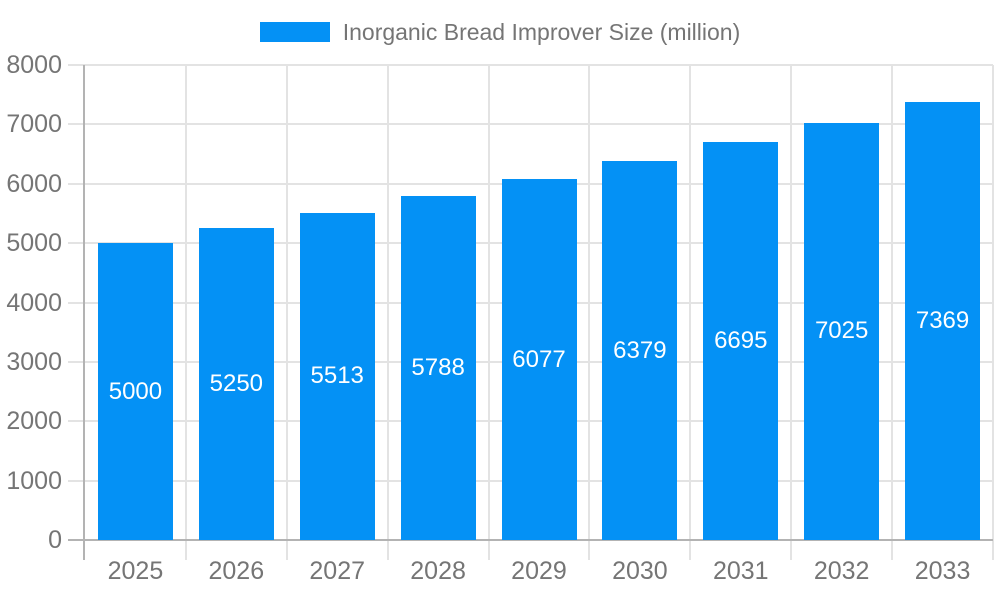 This screenshot has width=1000, height=600. Describe the element at coordinates (84, 312) in the screenshot. I see `y-axis-line` at that location.